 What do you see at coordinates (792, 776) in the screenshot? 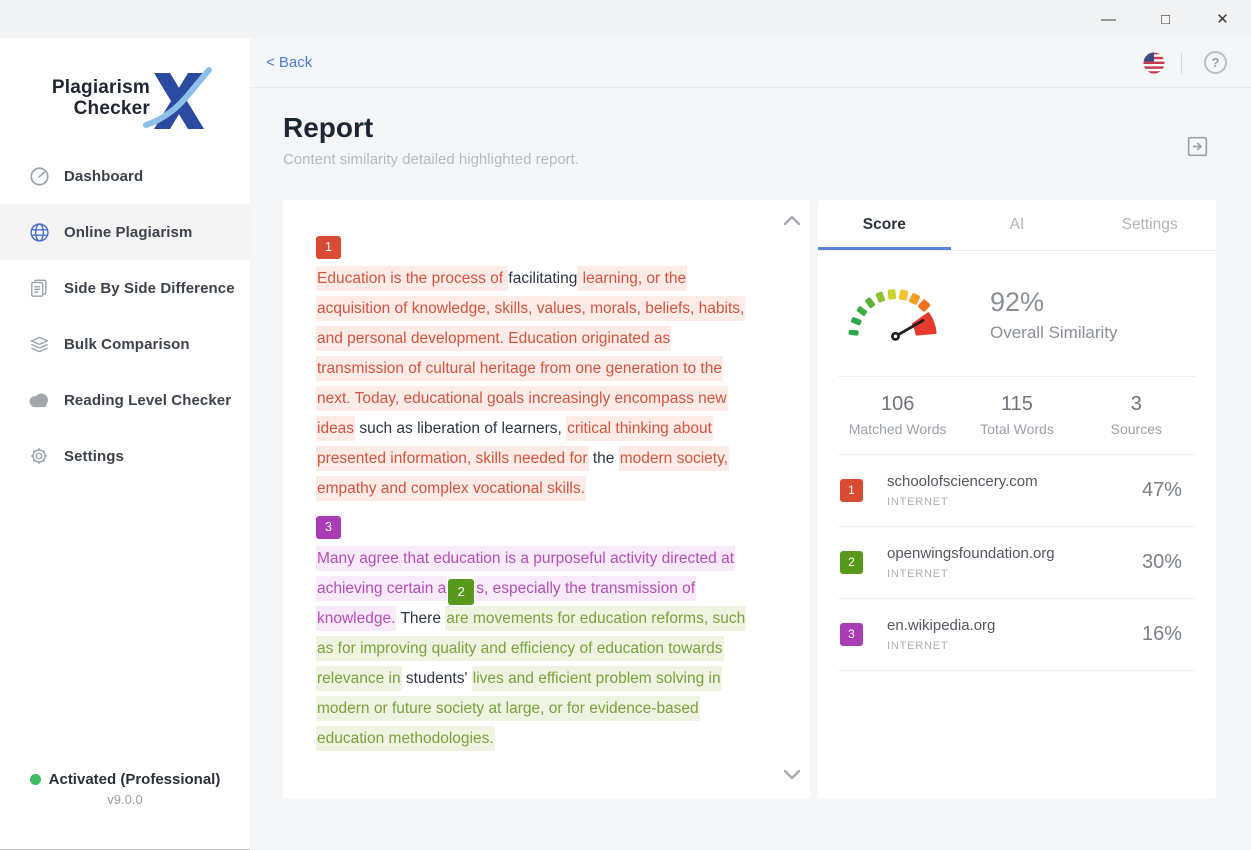
I see `scroll-down-icon` at bounding box center [792, 776].